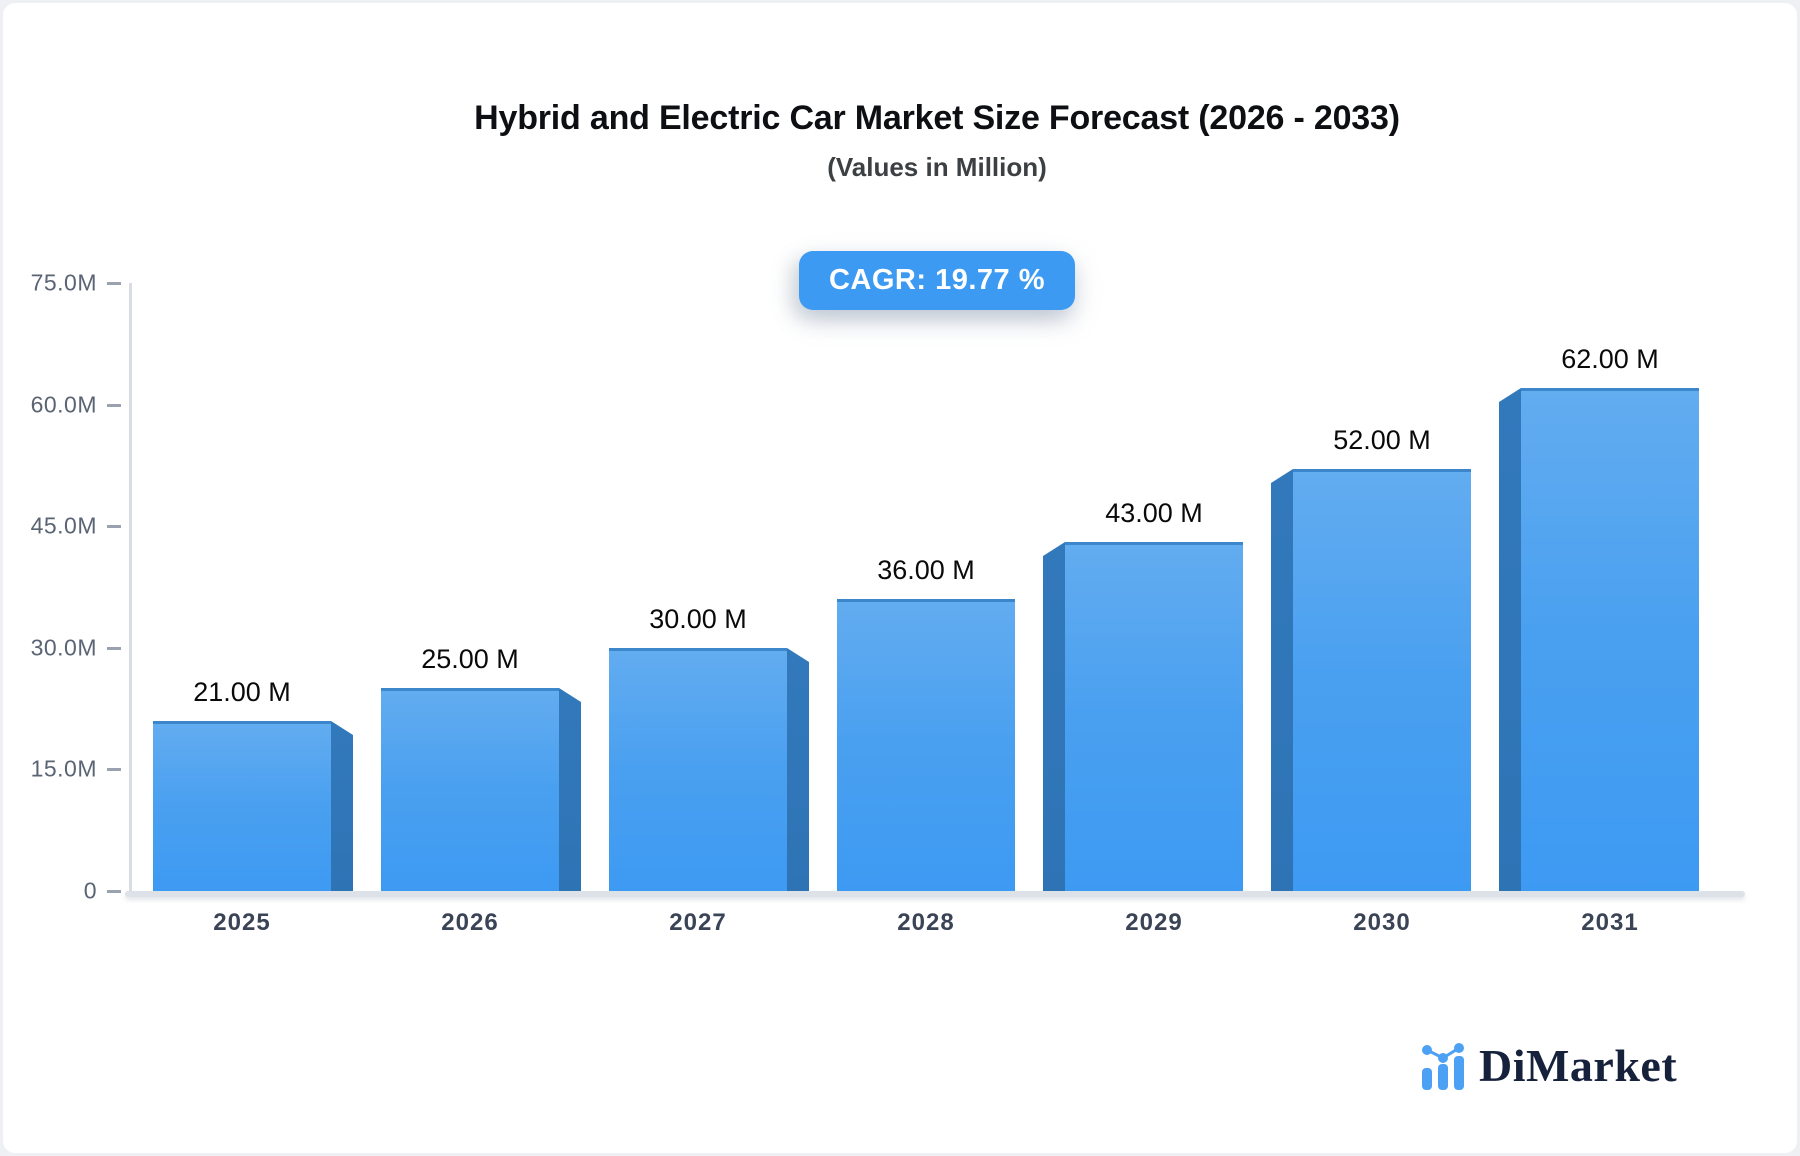  I want to click on y-axis-tick-label: 75.0M, so click(63, 282).